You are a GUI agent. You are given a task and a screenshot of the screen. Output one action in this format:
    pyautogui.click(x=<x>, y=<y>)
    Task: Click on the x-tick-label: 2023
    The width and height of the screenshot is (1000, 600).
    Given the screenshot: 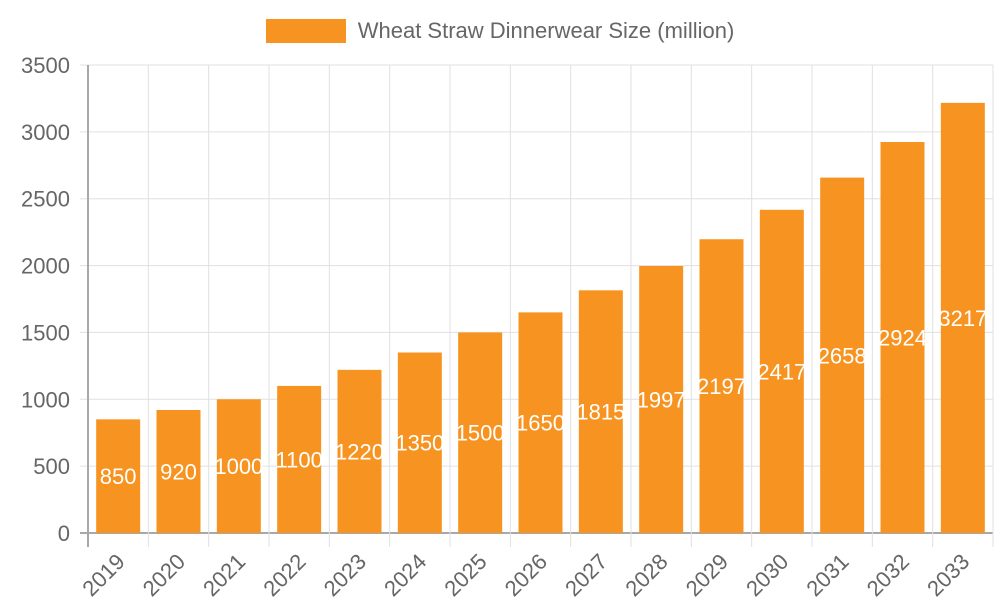 What is the action you would take?
    pyautogui.click(x=345, y=574)
    